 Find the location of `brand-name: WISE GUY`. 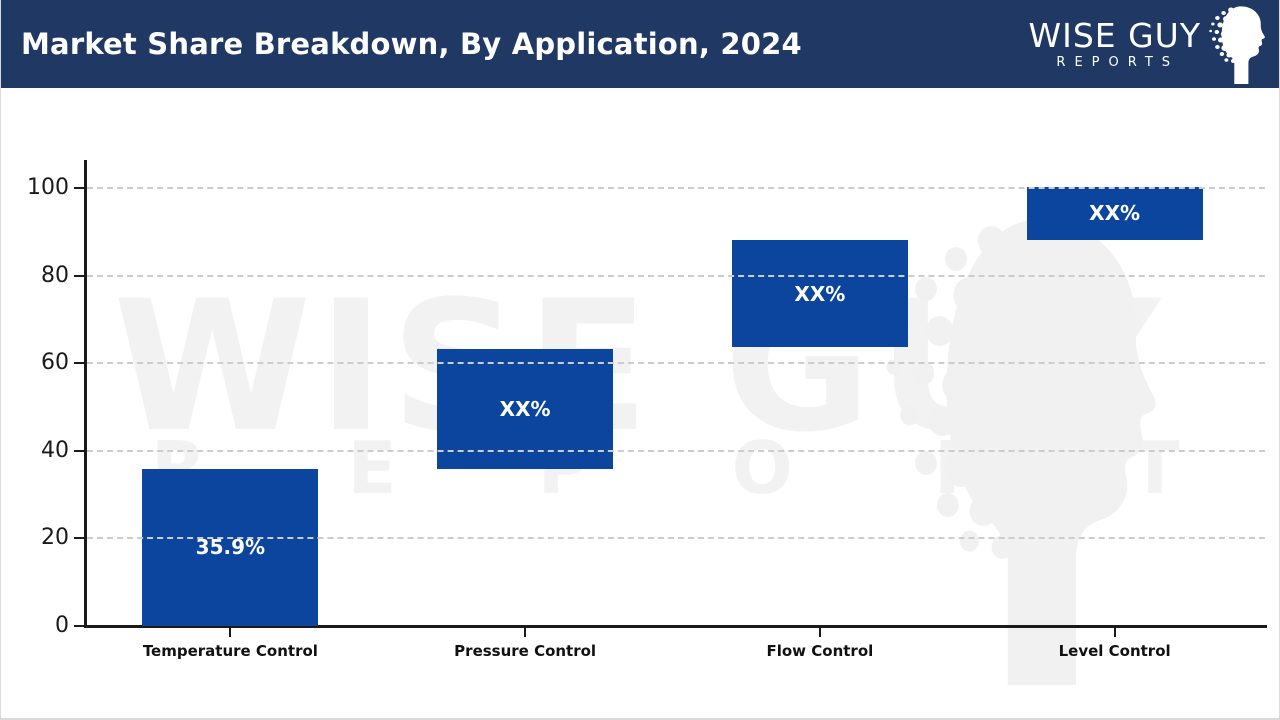

brand-name: WISE GUY is located at coordinates (1114, 35).